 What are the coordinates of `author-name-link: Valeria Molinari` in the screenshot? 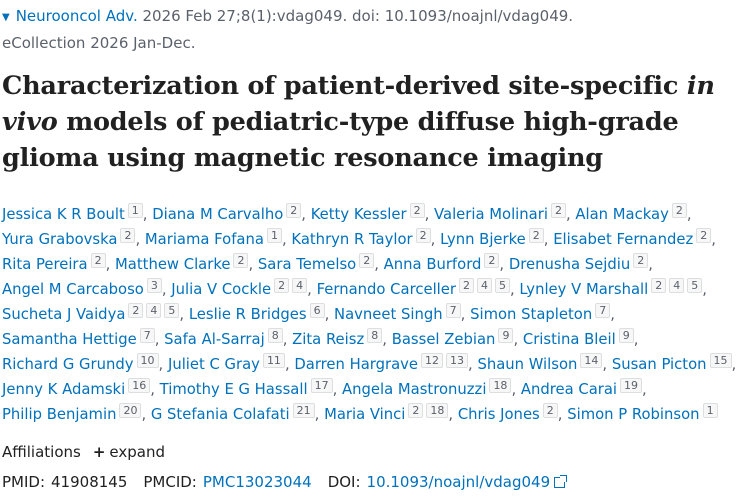 It's located at (491, 214).